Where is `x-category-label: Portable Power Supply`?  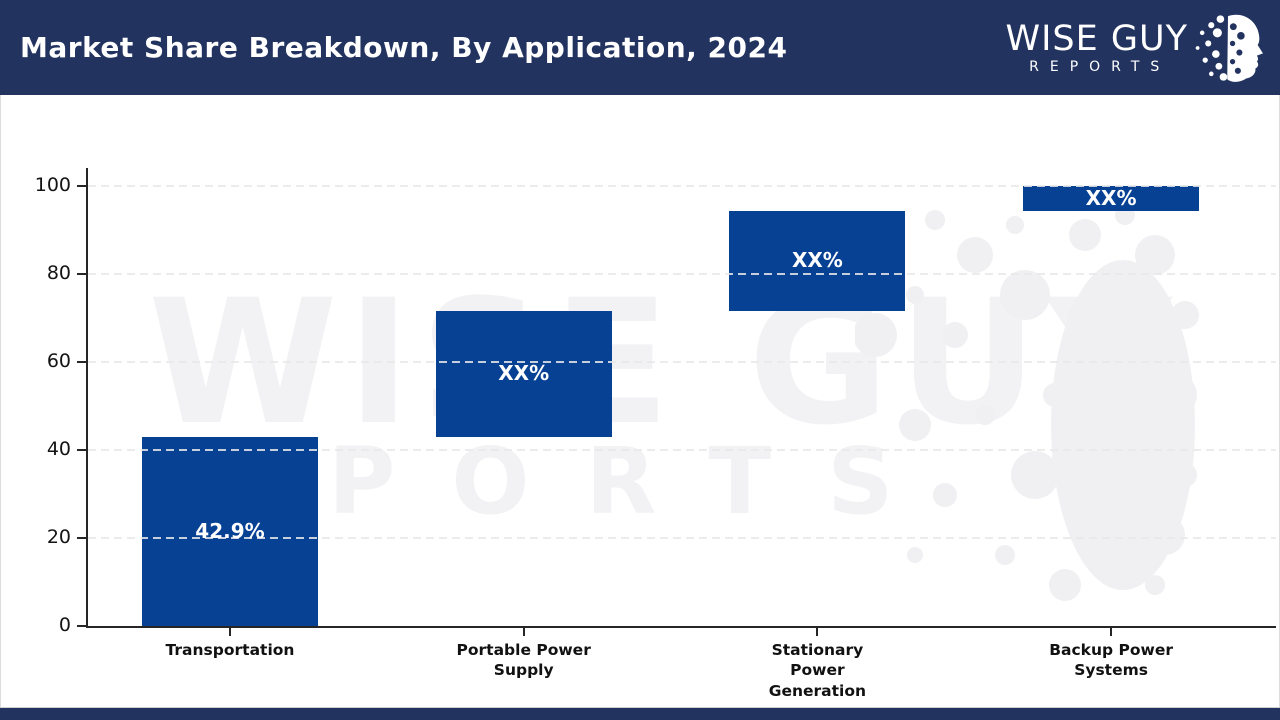
x-category-label: Portable Power Supply is located at coordinates (523, 660).